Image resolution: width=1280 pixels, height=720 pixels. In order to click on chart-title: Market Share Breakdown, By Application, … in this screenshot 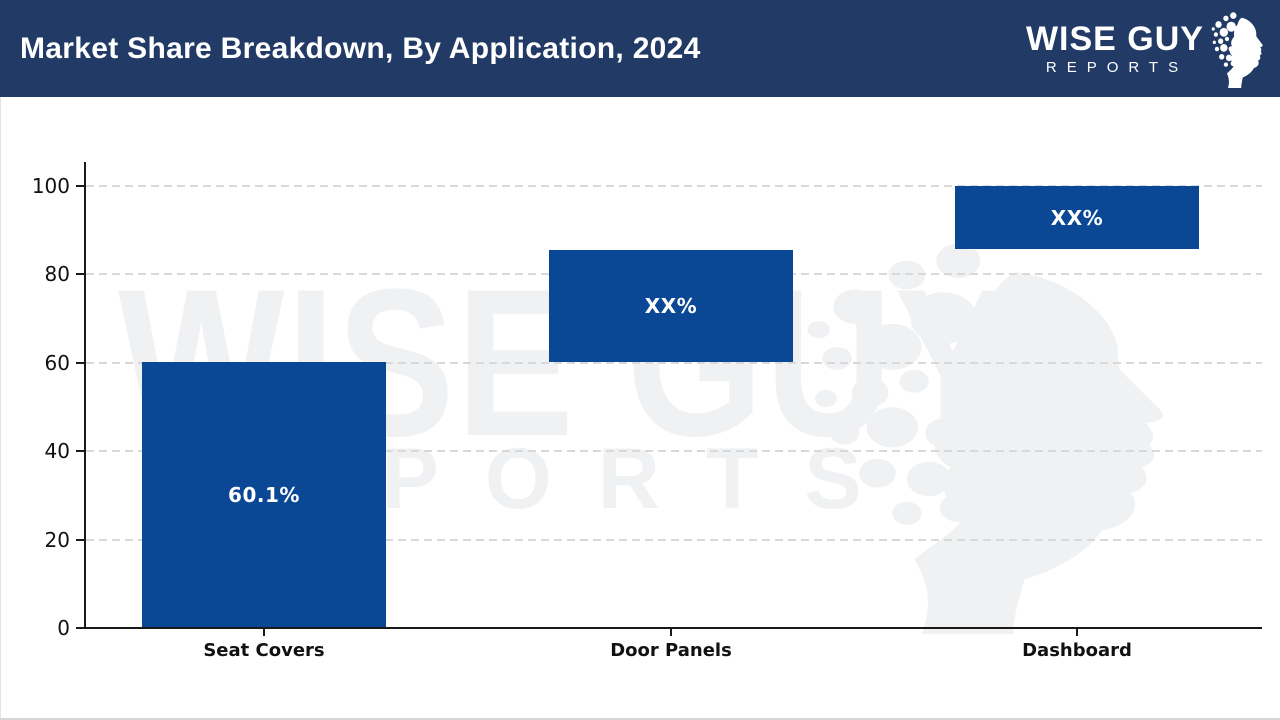, I will do `click(360, 48)`.